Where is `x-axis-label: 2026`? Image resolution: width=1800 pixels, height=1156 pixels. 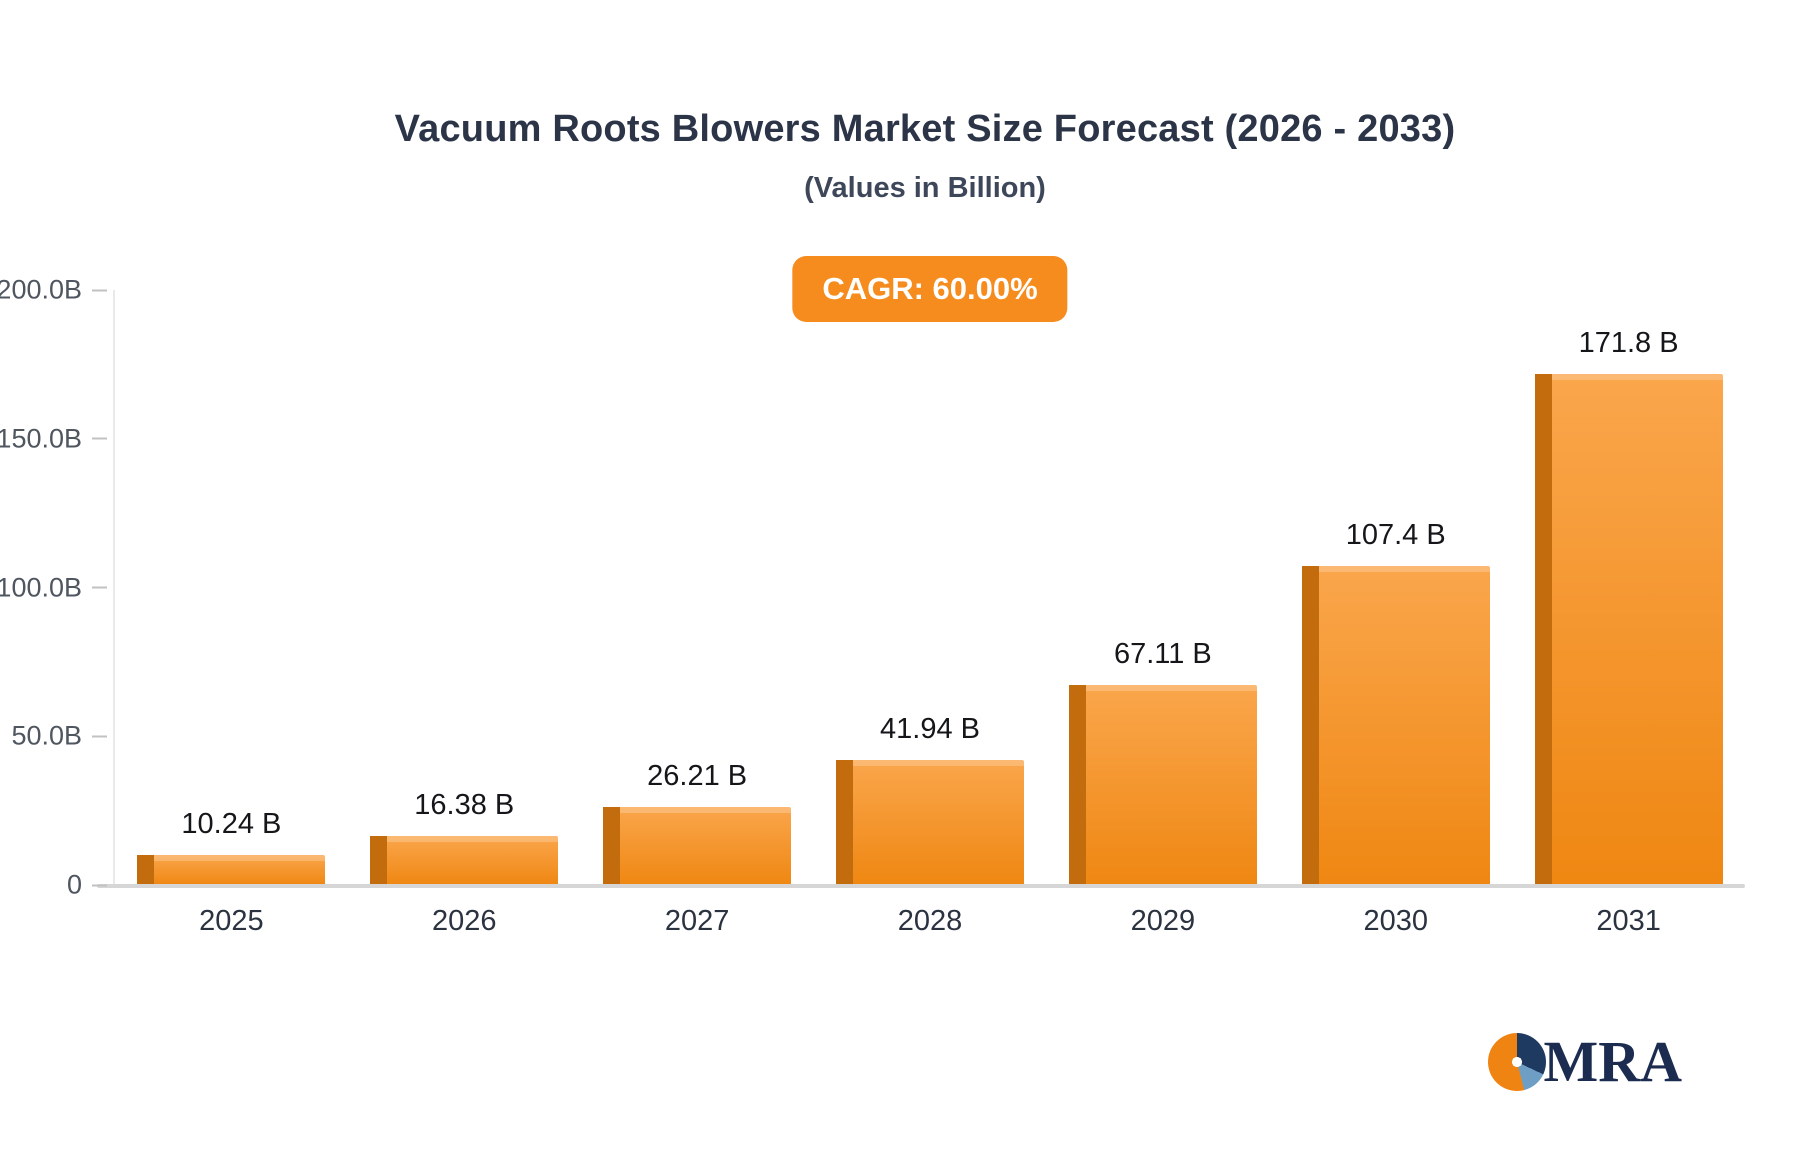 x-axis-label: 2026 is located at coordinates (464, 921).